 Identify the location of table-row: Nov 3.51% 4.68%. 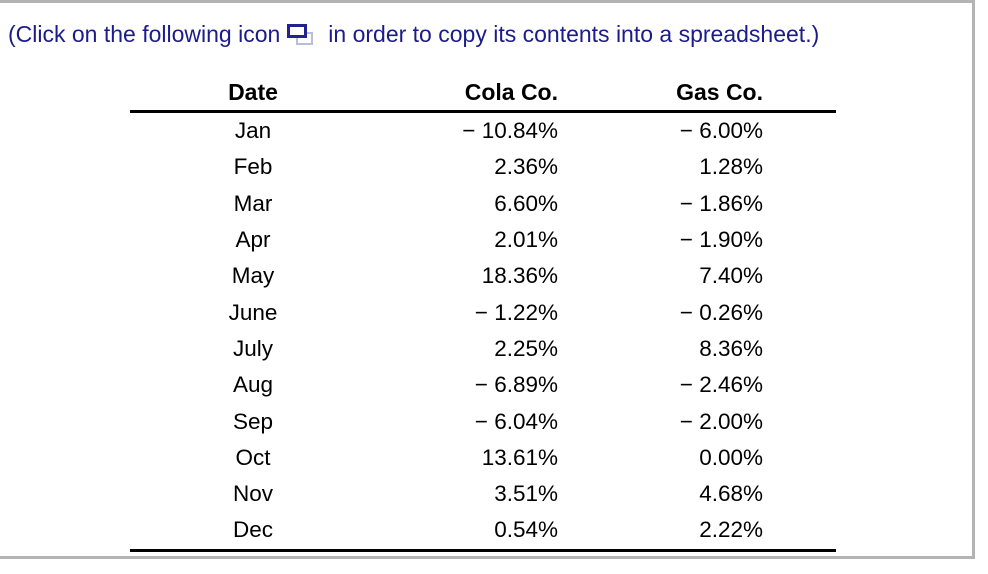
(483, 494).